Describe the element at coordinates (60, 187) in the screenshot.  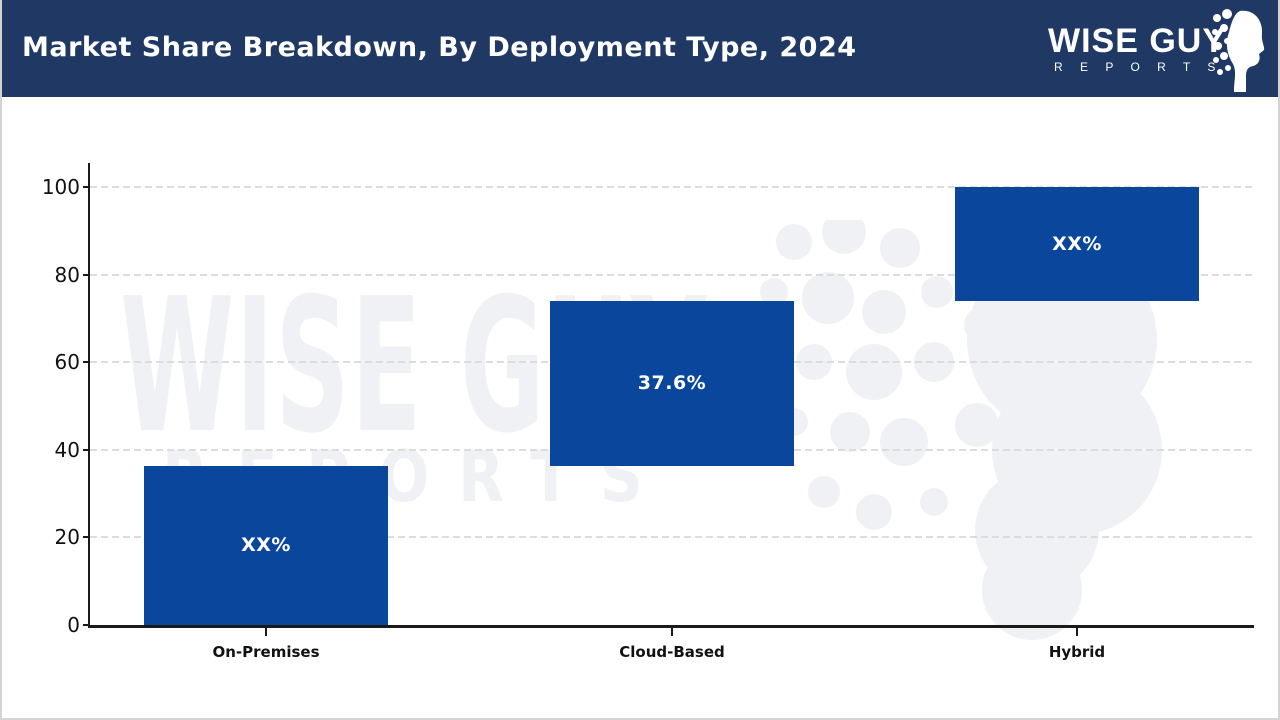
I see `y-tick-label-100: 100` at that location.